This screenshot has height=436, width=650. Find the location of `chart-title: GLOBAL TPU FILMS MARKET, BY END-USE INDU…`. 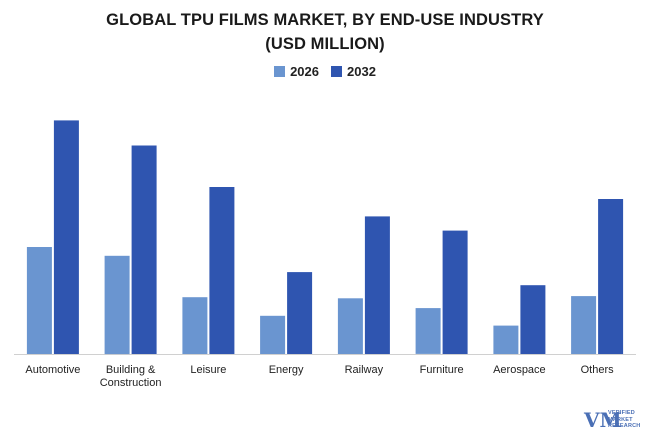

chart-title: GLOBAL TPU FILMS MARKET, BY END-USE INDU… is located at coordinates (325, 20).